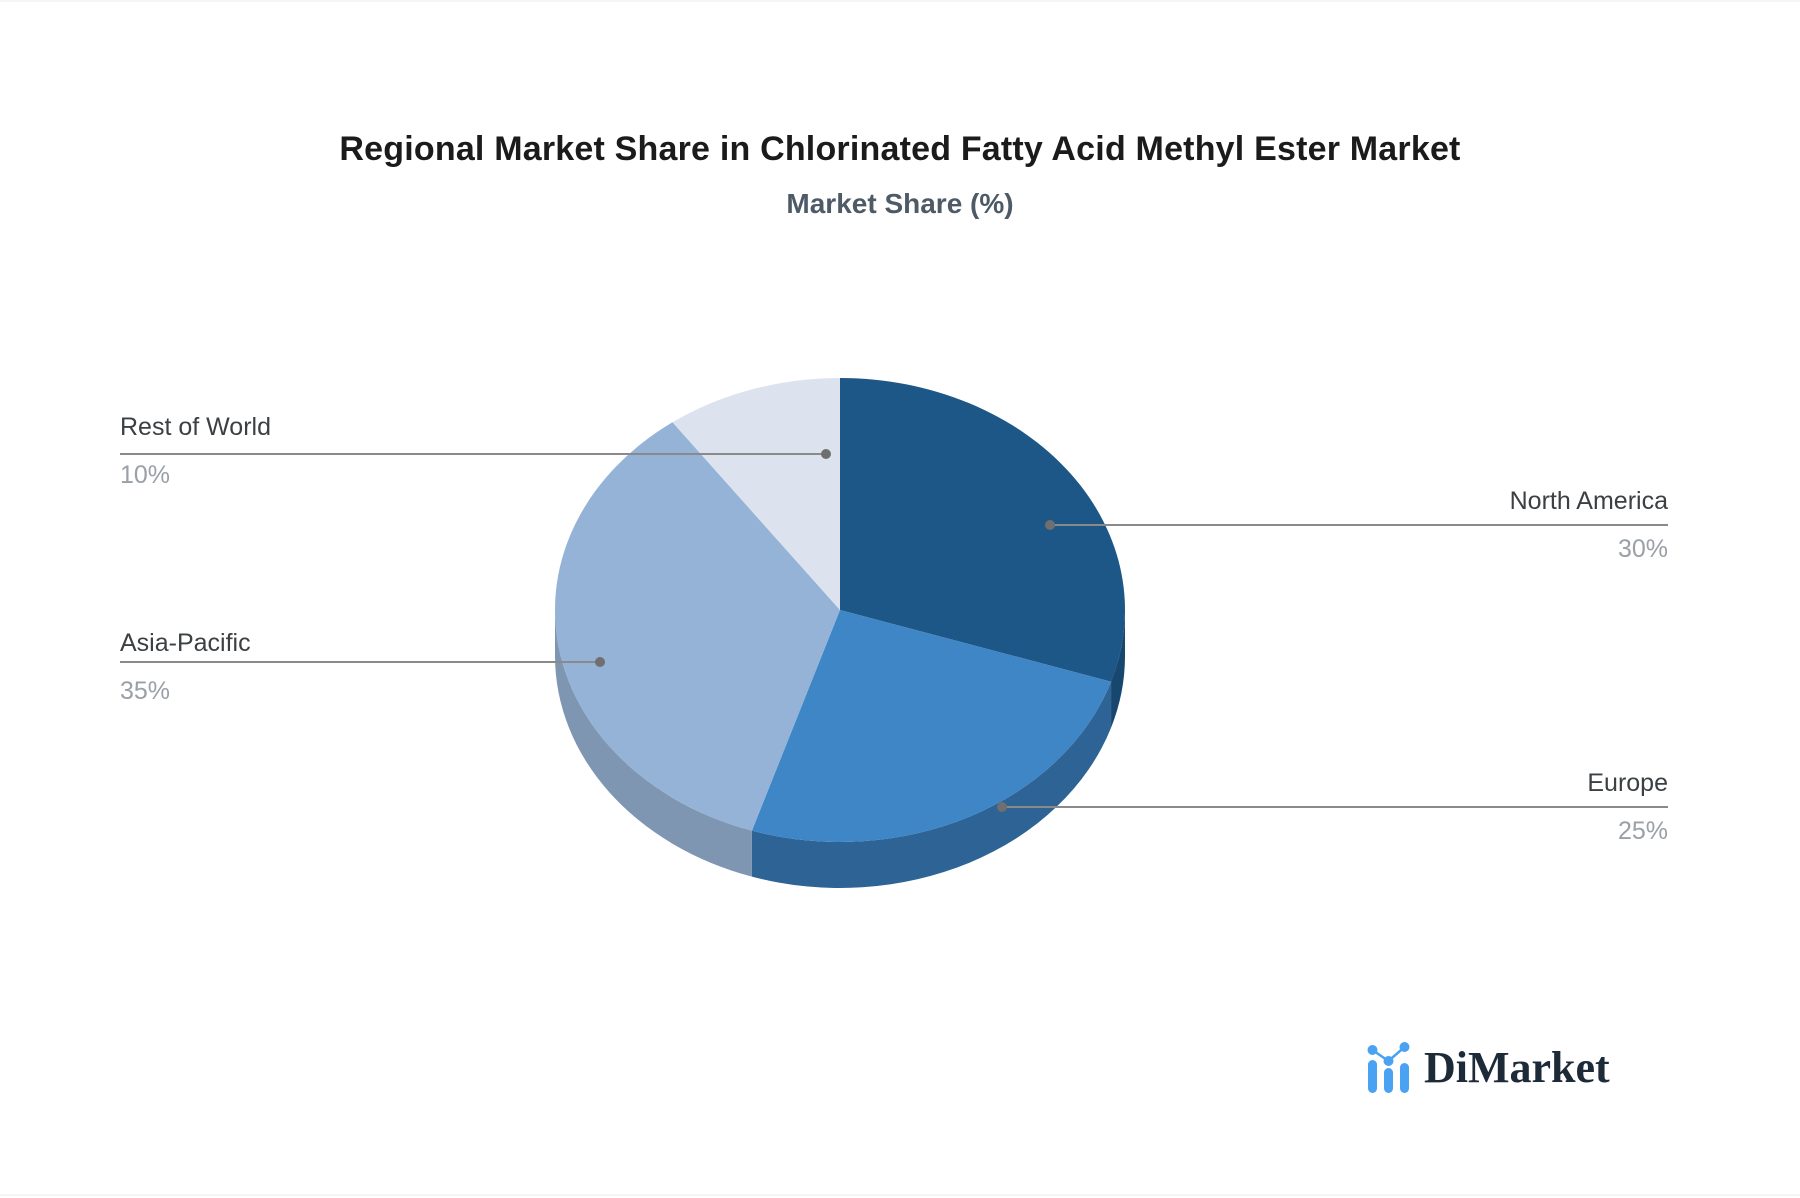  What do you see at coordinates (185, 643) in the screenshot?
I see `slice-label: Asia-Pacific` at bounding box center [185, 643].